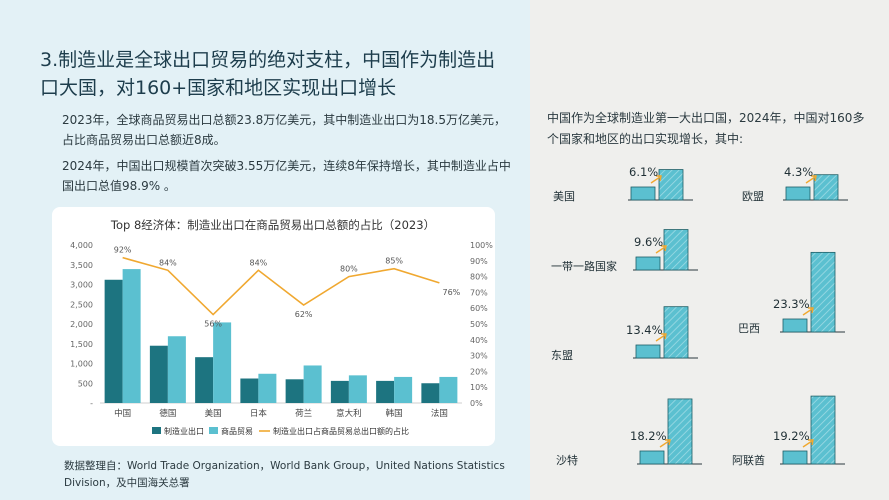 The width and height of the screenshot is (889, 500). Describe the element at coordinates (341, 431) in the screenshot. I see `legend-label-share: 制造业出口占商品贸易总出口额的占比` at that location.